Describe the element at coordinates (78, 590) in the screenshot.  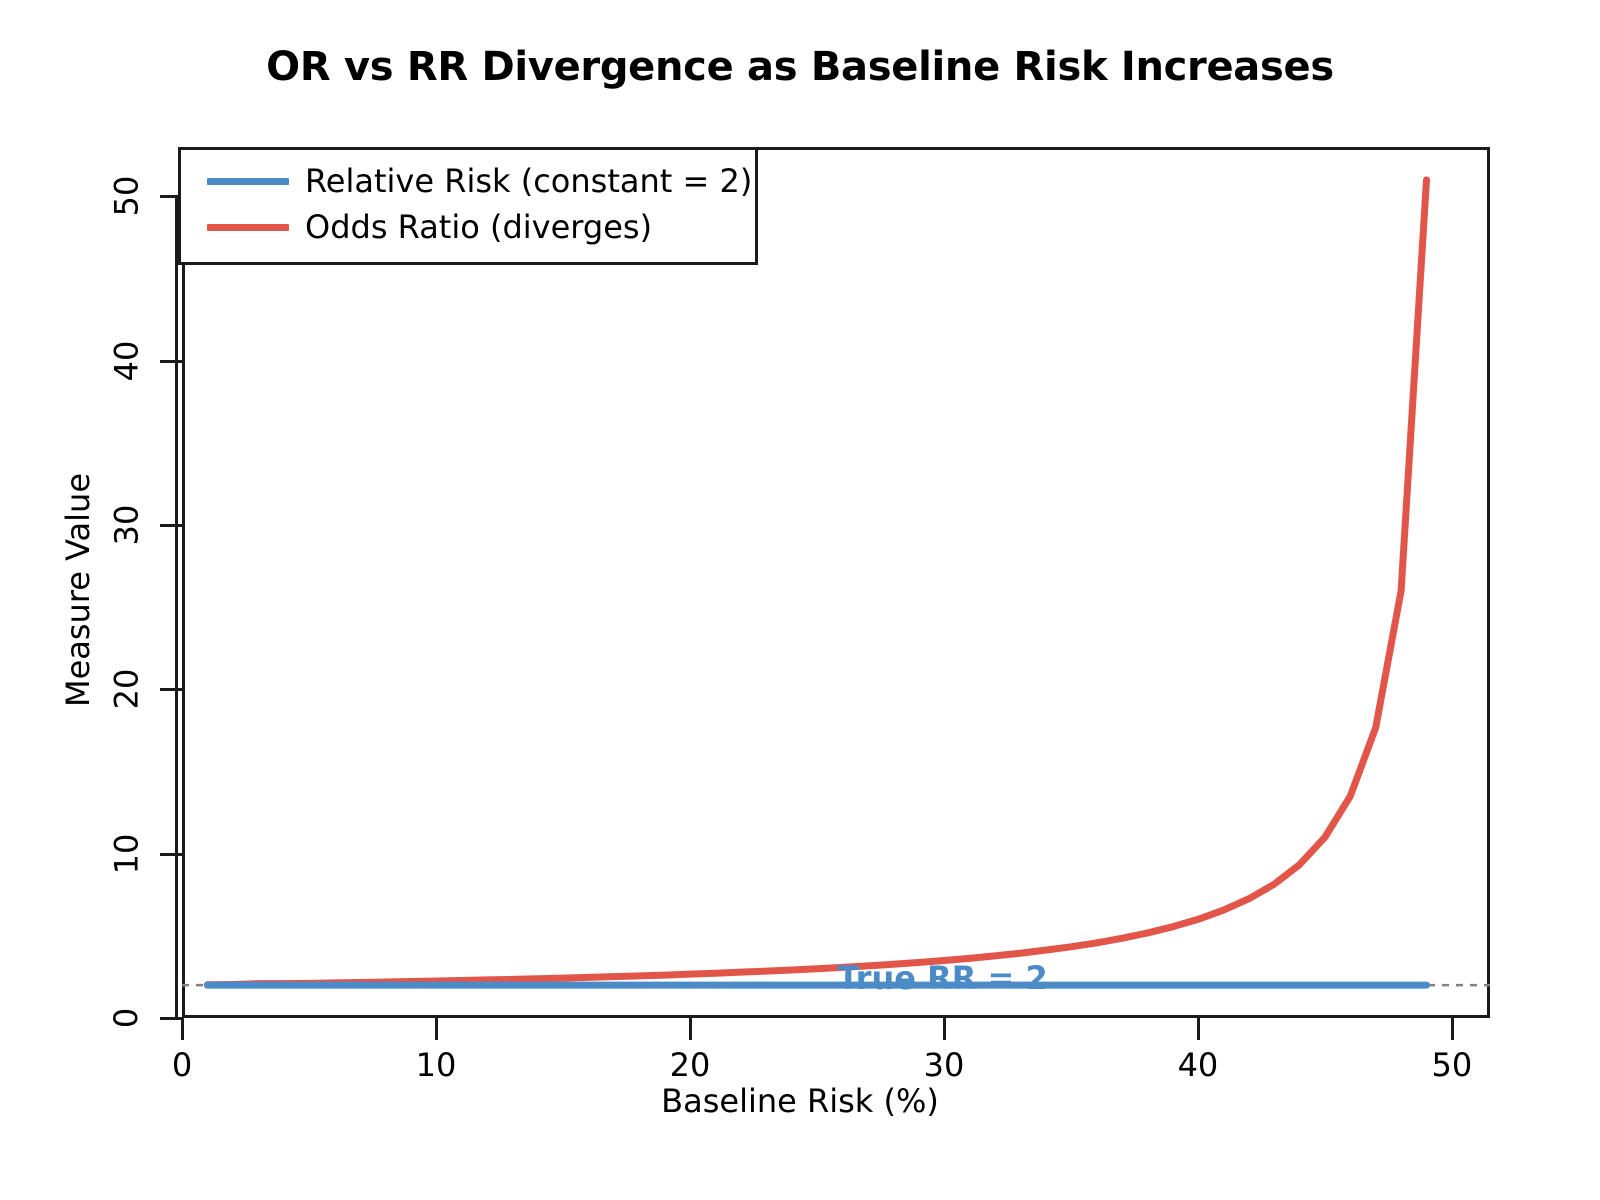
I see `y-axis-title: Measure Value` at that location.